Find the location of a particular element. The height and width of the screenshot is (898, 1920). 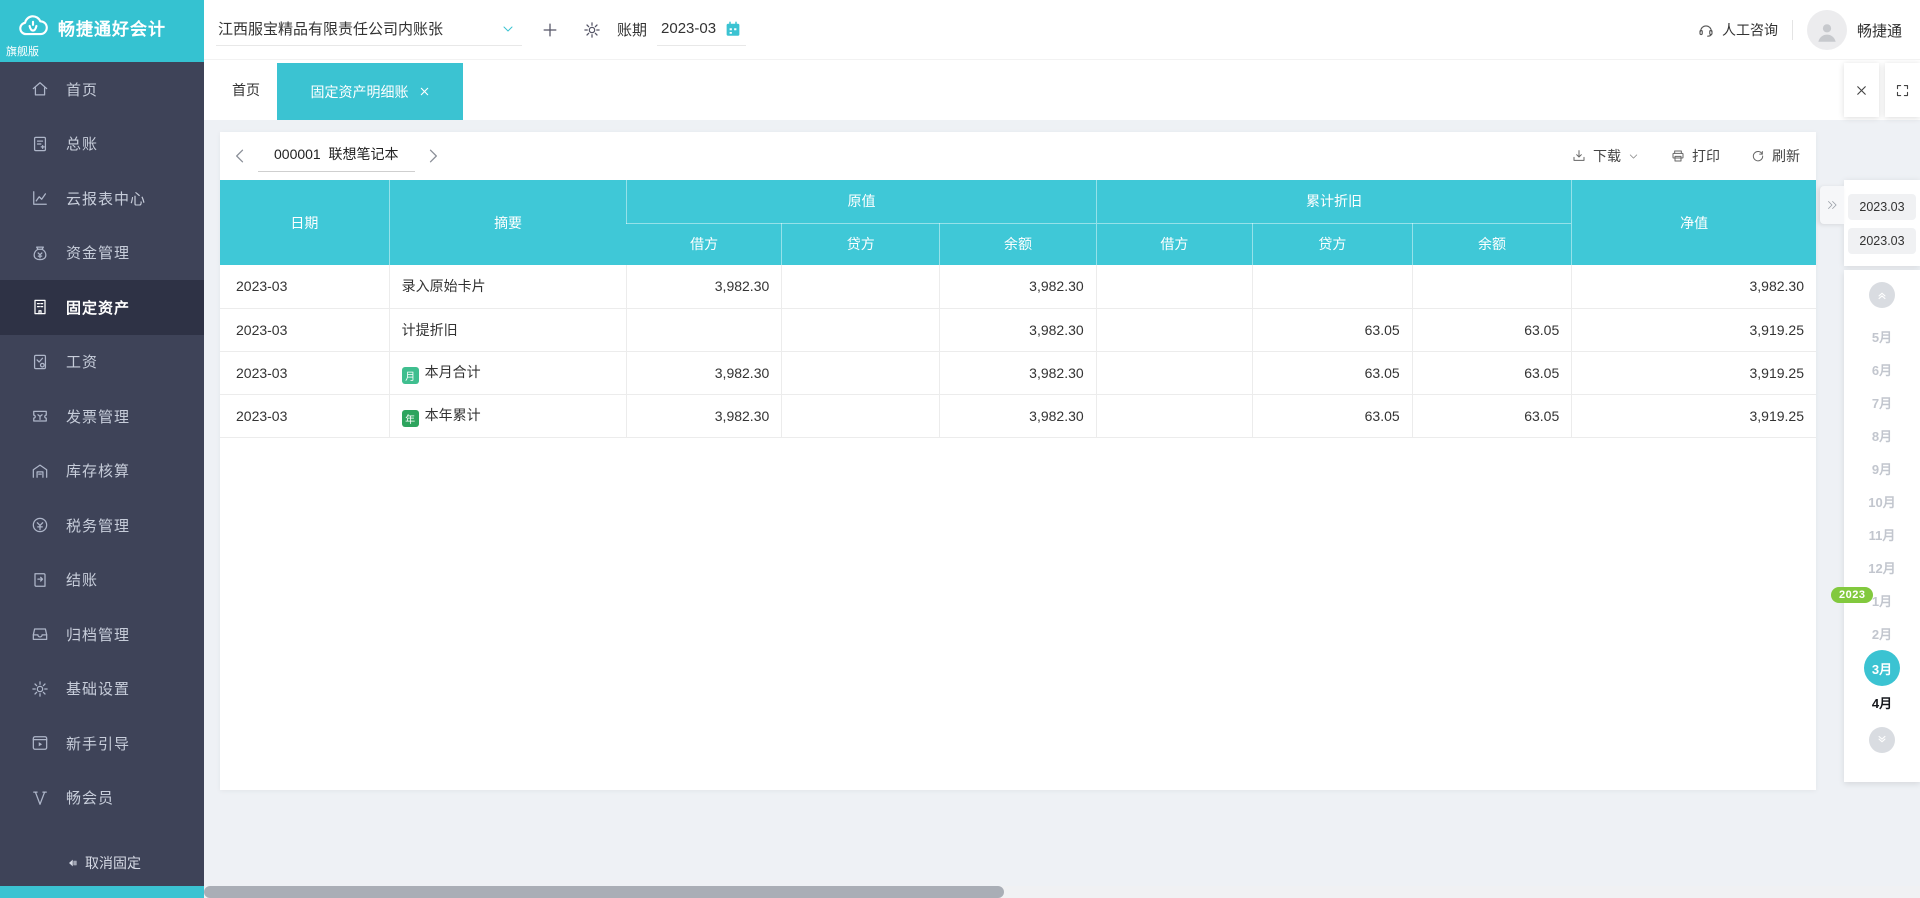

fullscreen-button is located at coordinates (1902, 90).